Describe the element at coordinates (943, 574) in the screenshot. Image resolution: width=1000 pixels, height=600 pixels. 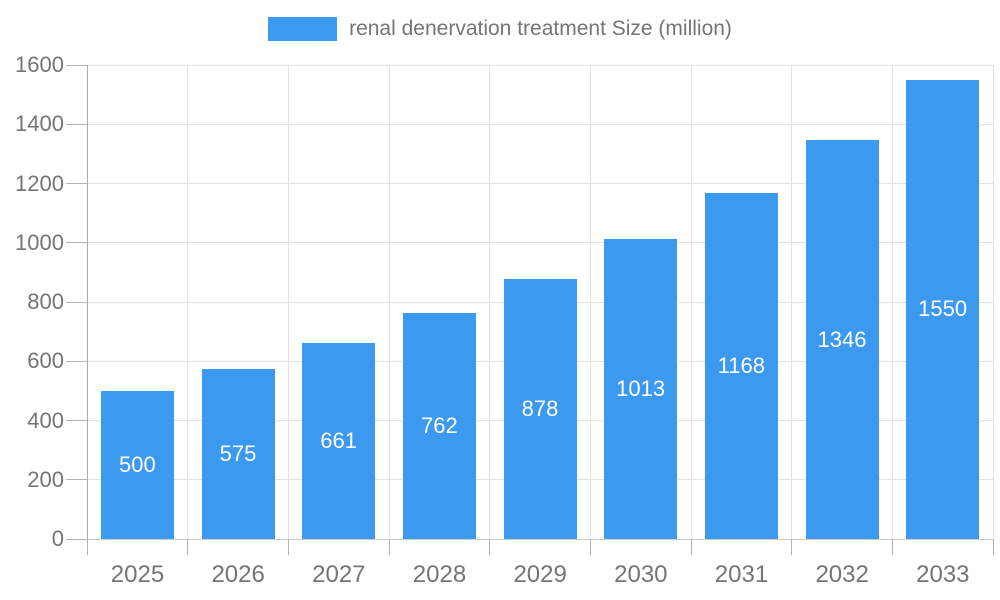
I see `x-tick-label: 2033` at that location.